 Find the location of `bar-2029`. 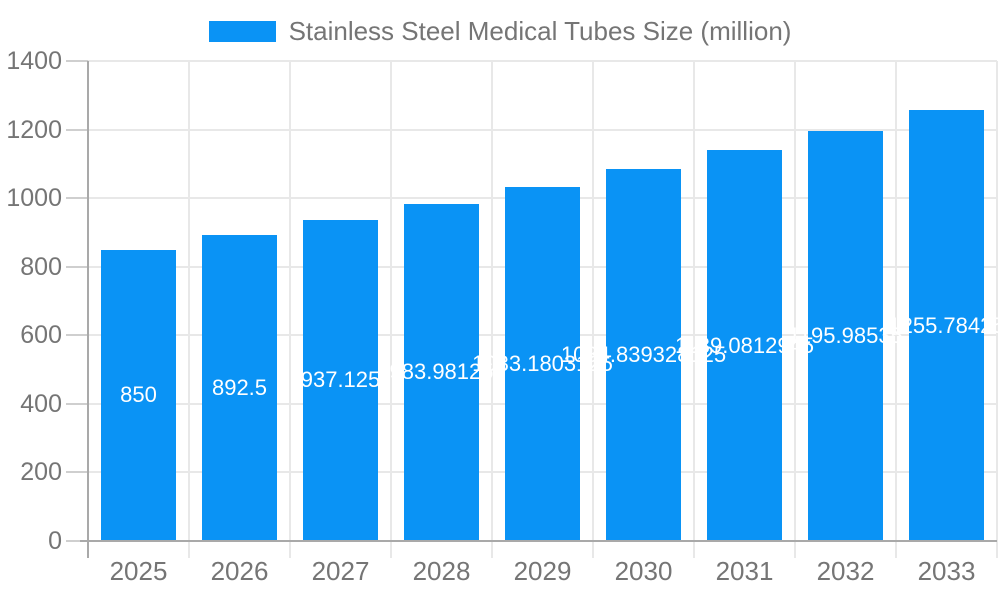

bar-2029 is located at coordinates (542, 363).